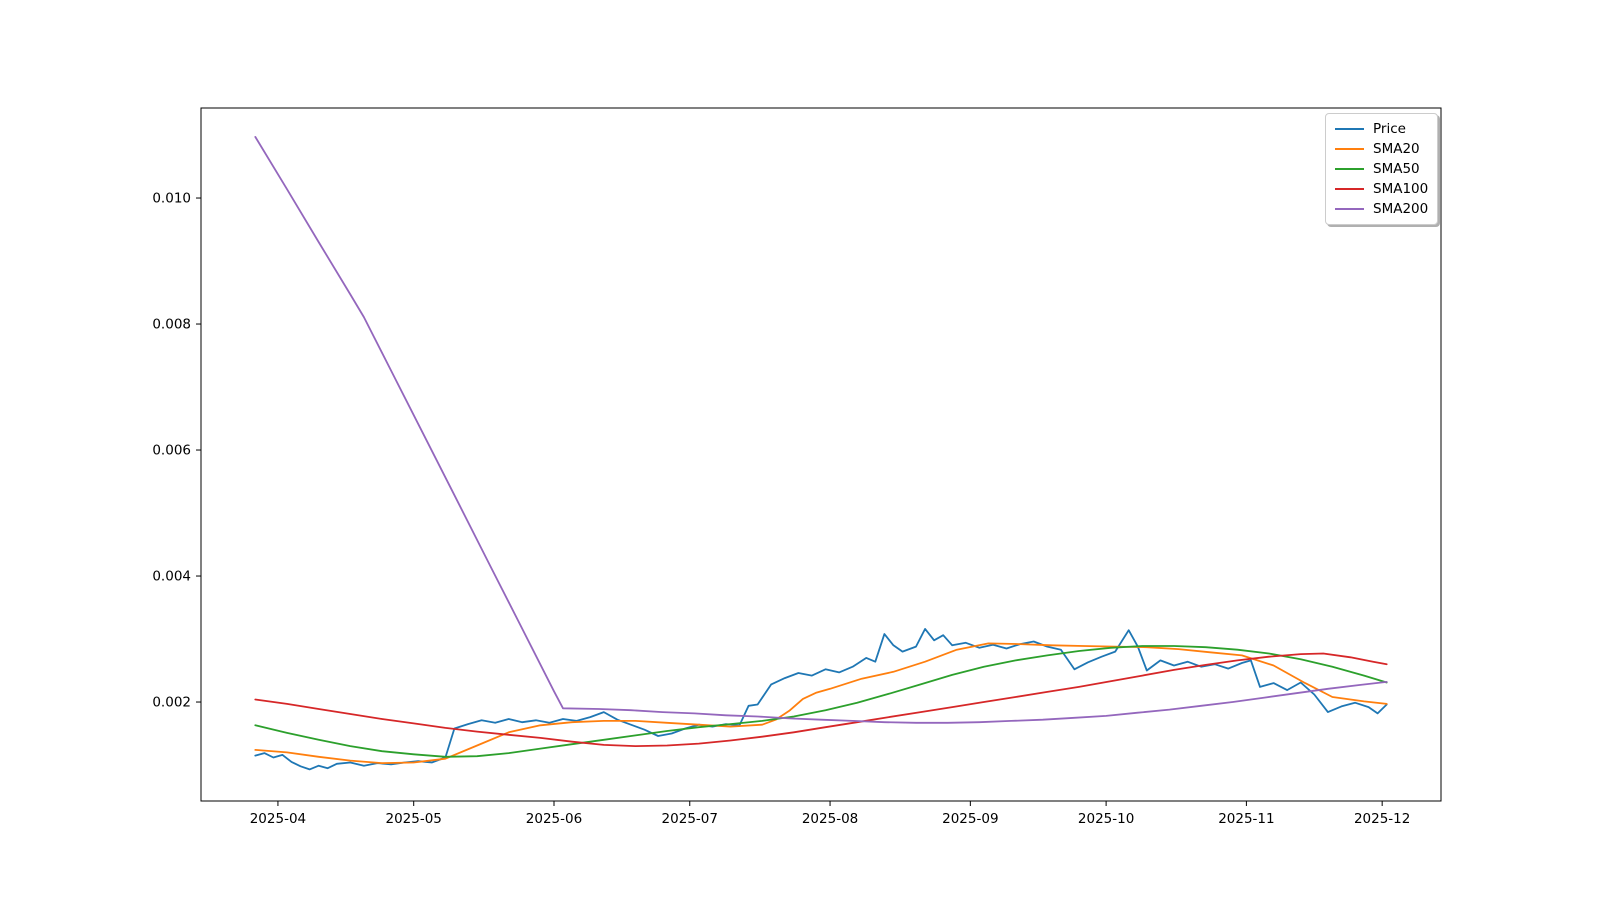 The height and width of the screenshot is (900, 1600). What do you see at coordinates (171, 703) in the screenshot?
I see `y-tick-label: 0.002` at bounding box center [171, 703].